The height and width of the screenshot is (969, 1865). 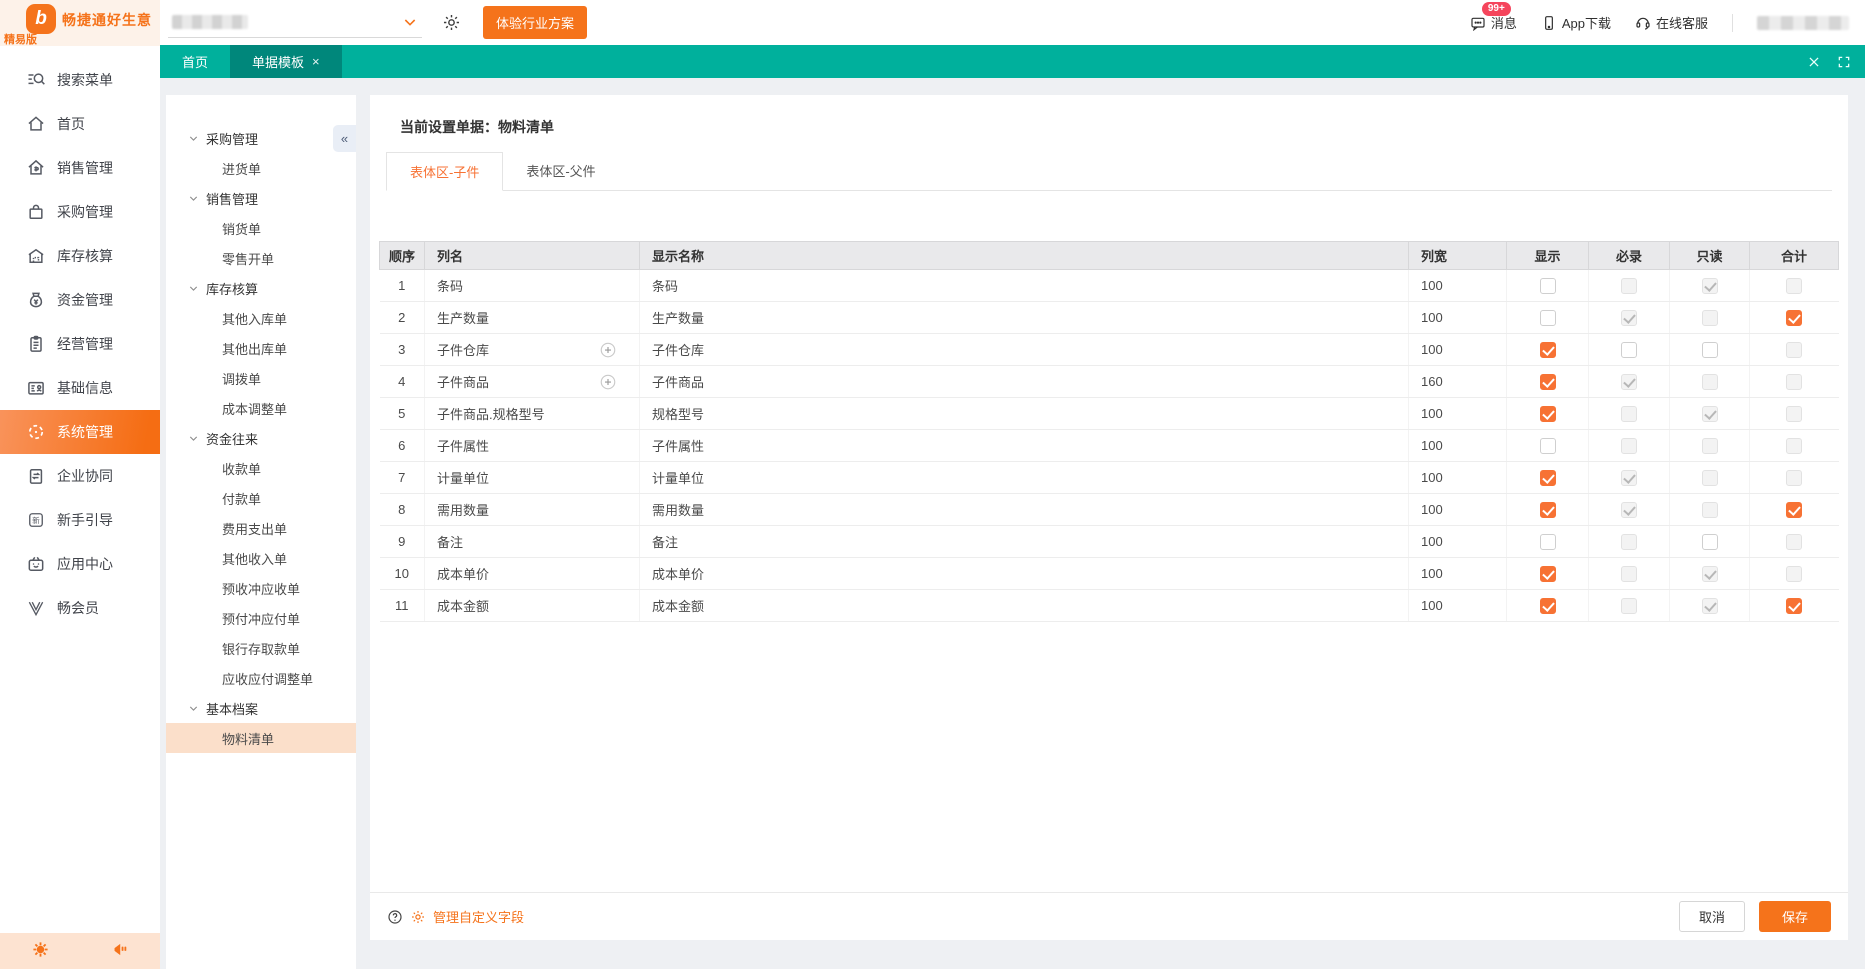 What do you see at coordinates (344, 138) in the screenshot?
I see `collapse-panel-button: «` at bounding box center [344, 138].